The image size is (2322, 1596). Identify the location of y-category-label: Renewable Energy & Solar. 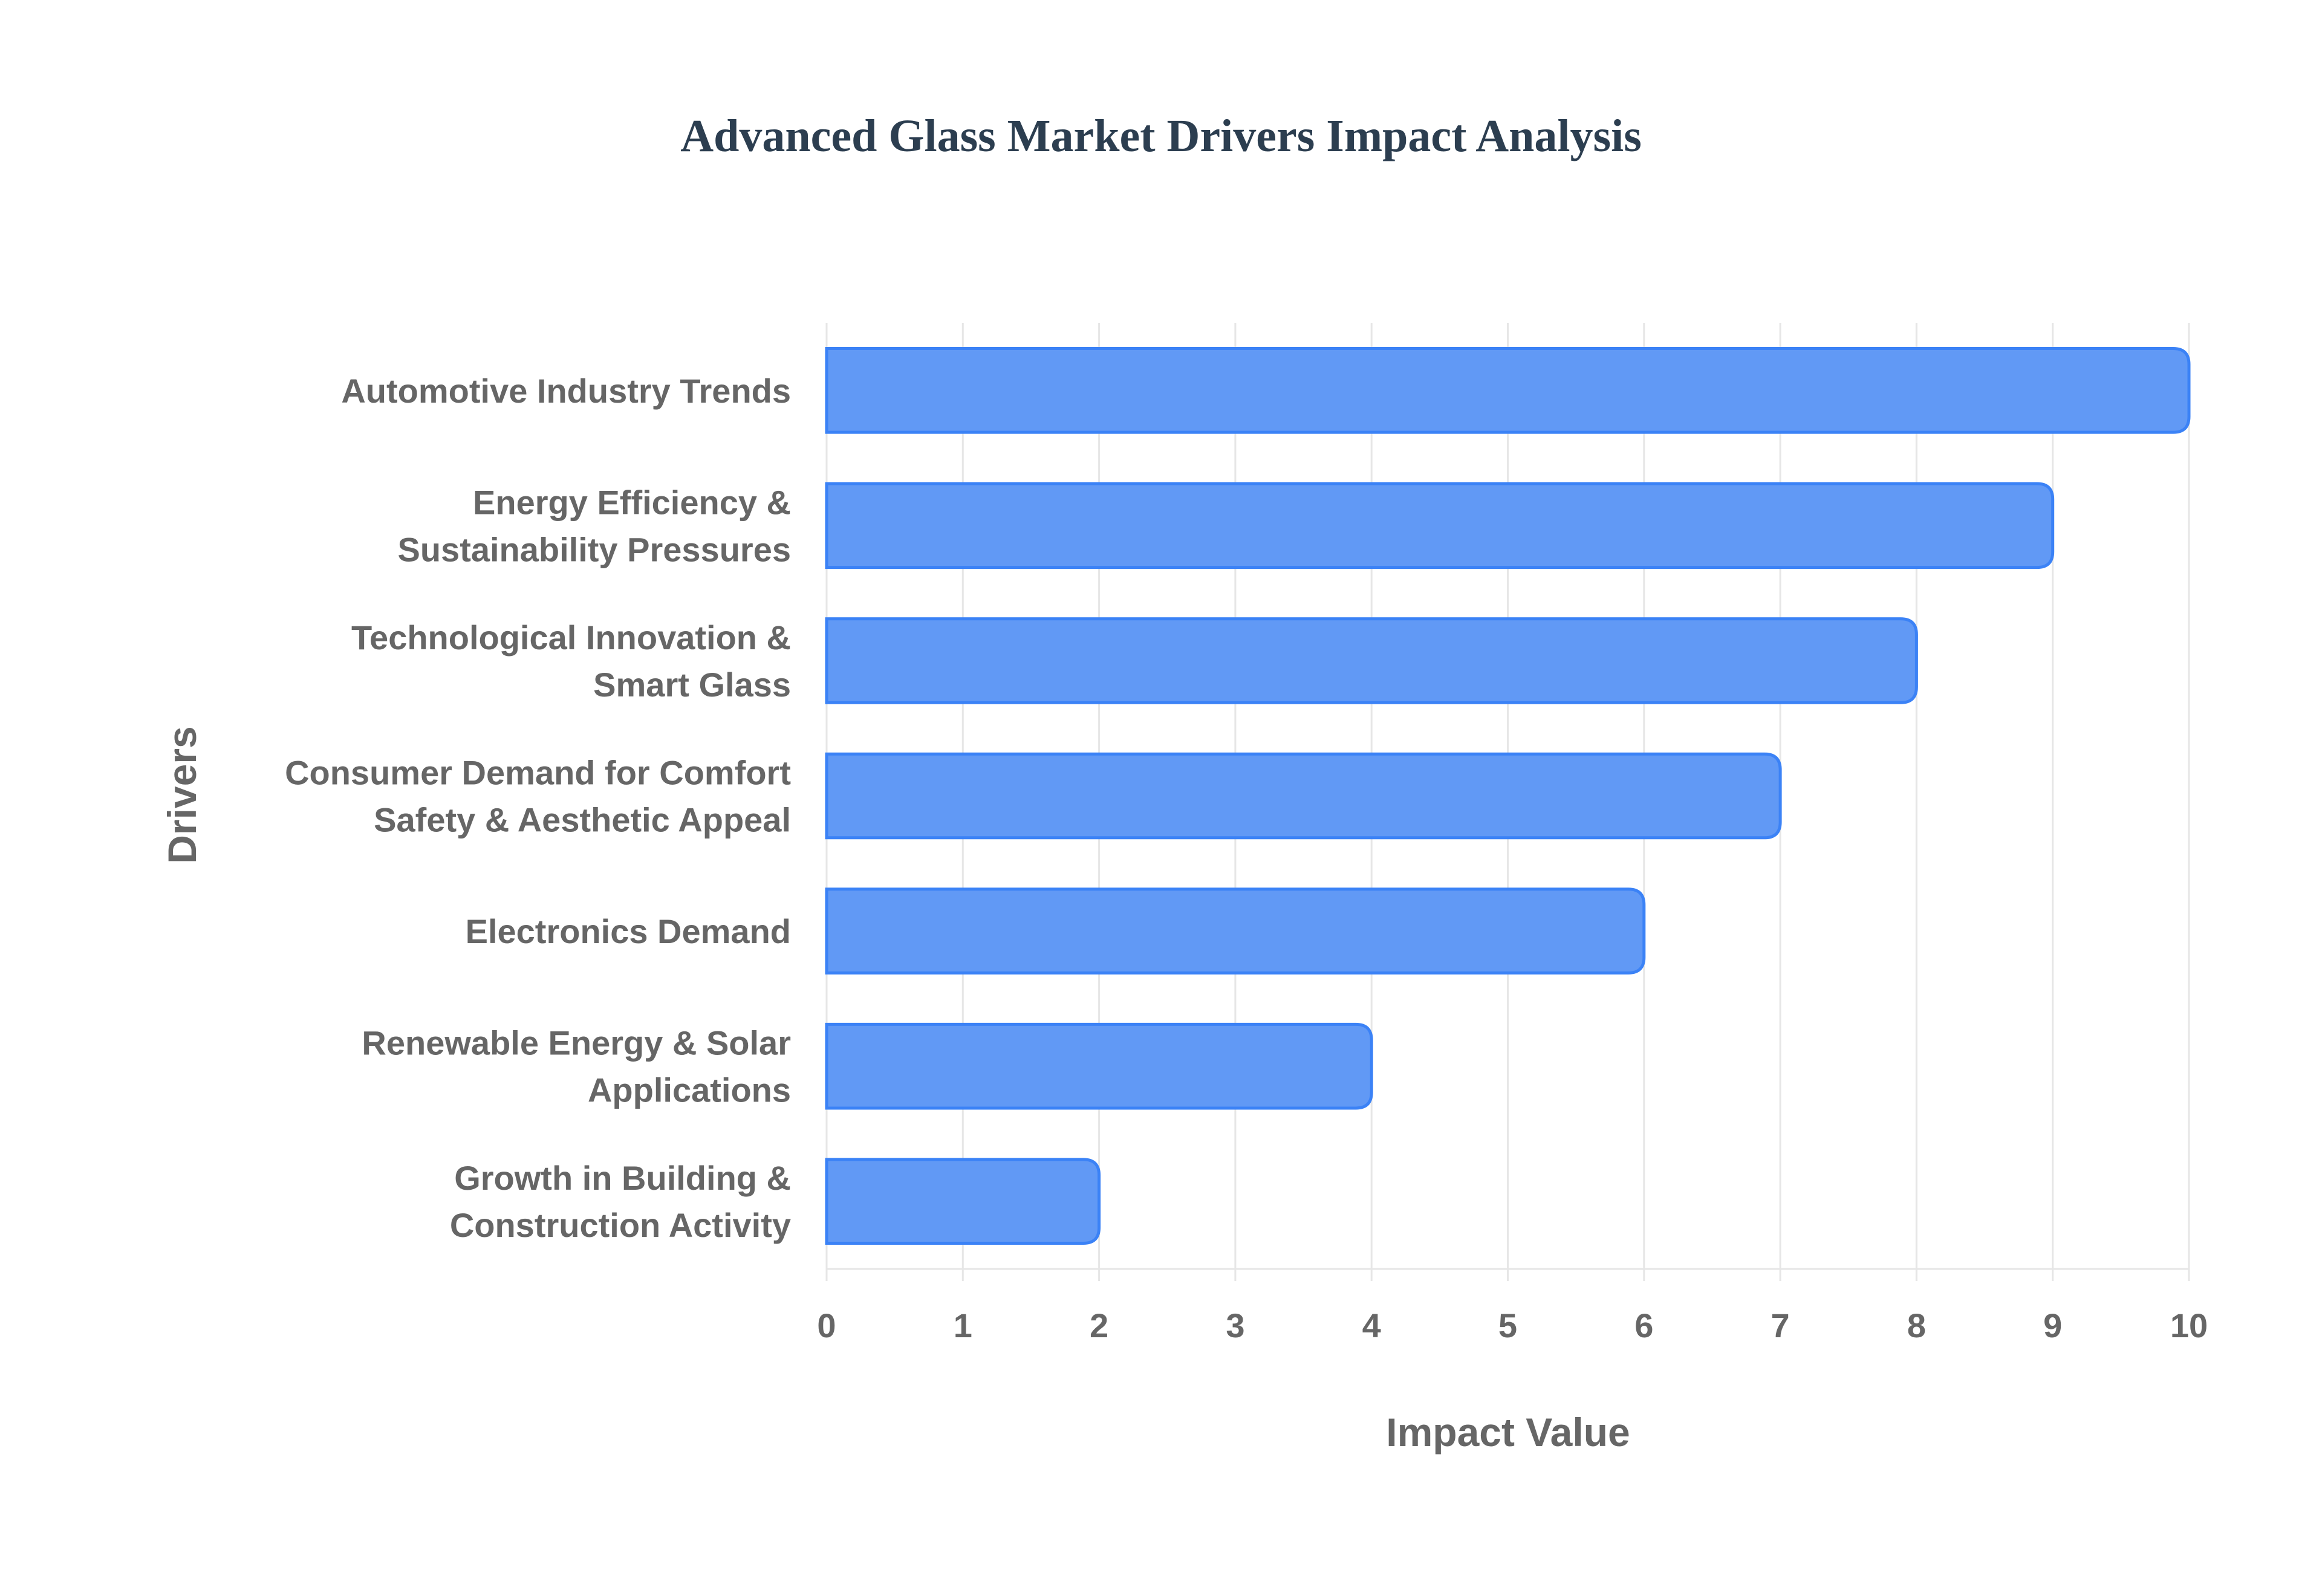
(576, 1043).